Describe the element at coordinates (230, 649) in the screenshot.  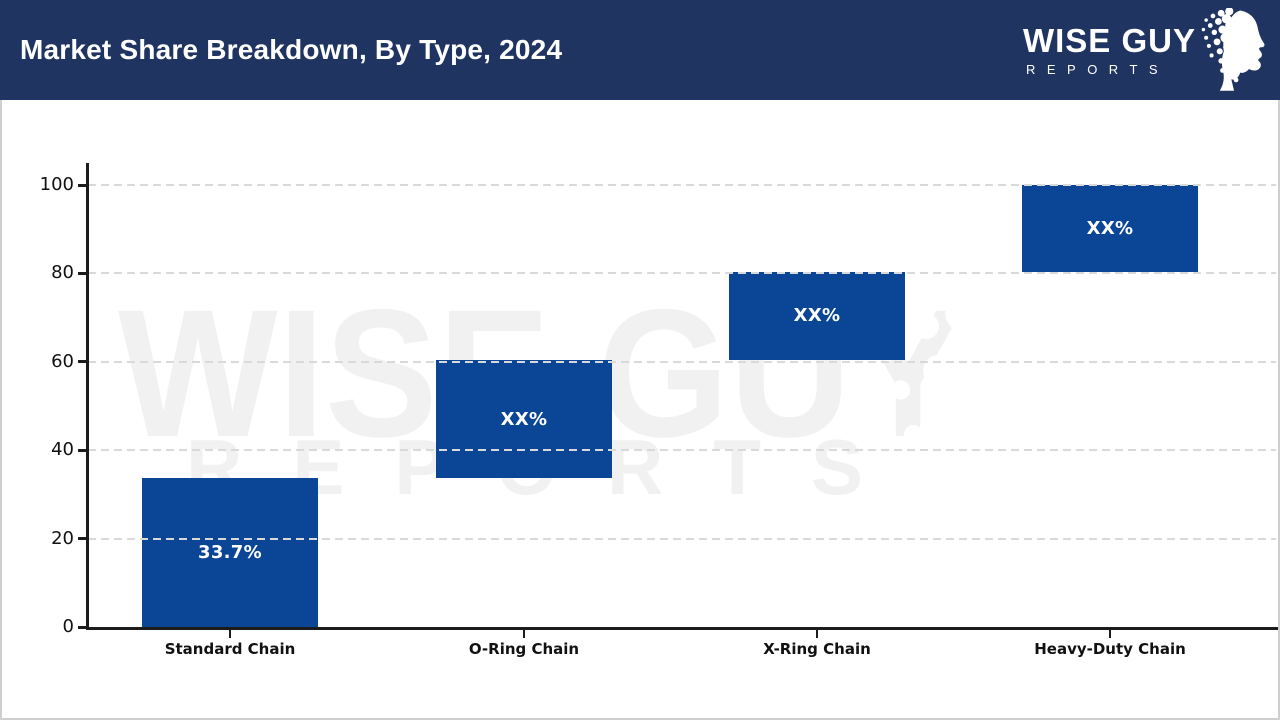
I see `x-category-label: Standard Chain` at that location.